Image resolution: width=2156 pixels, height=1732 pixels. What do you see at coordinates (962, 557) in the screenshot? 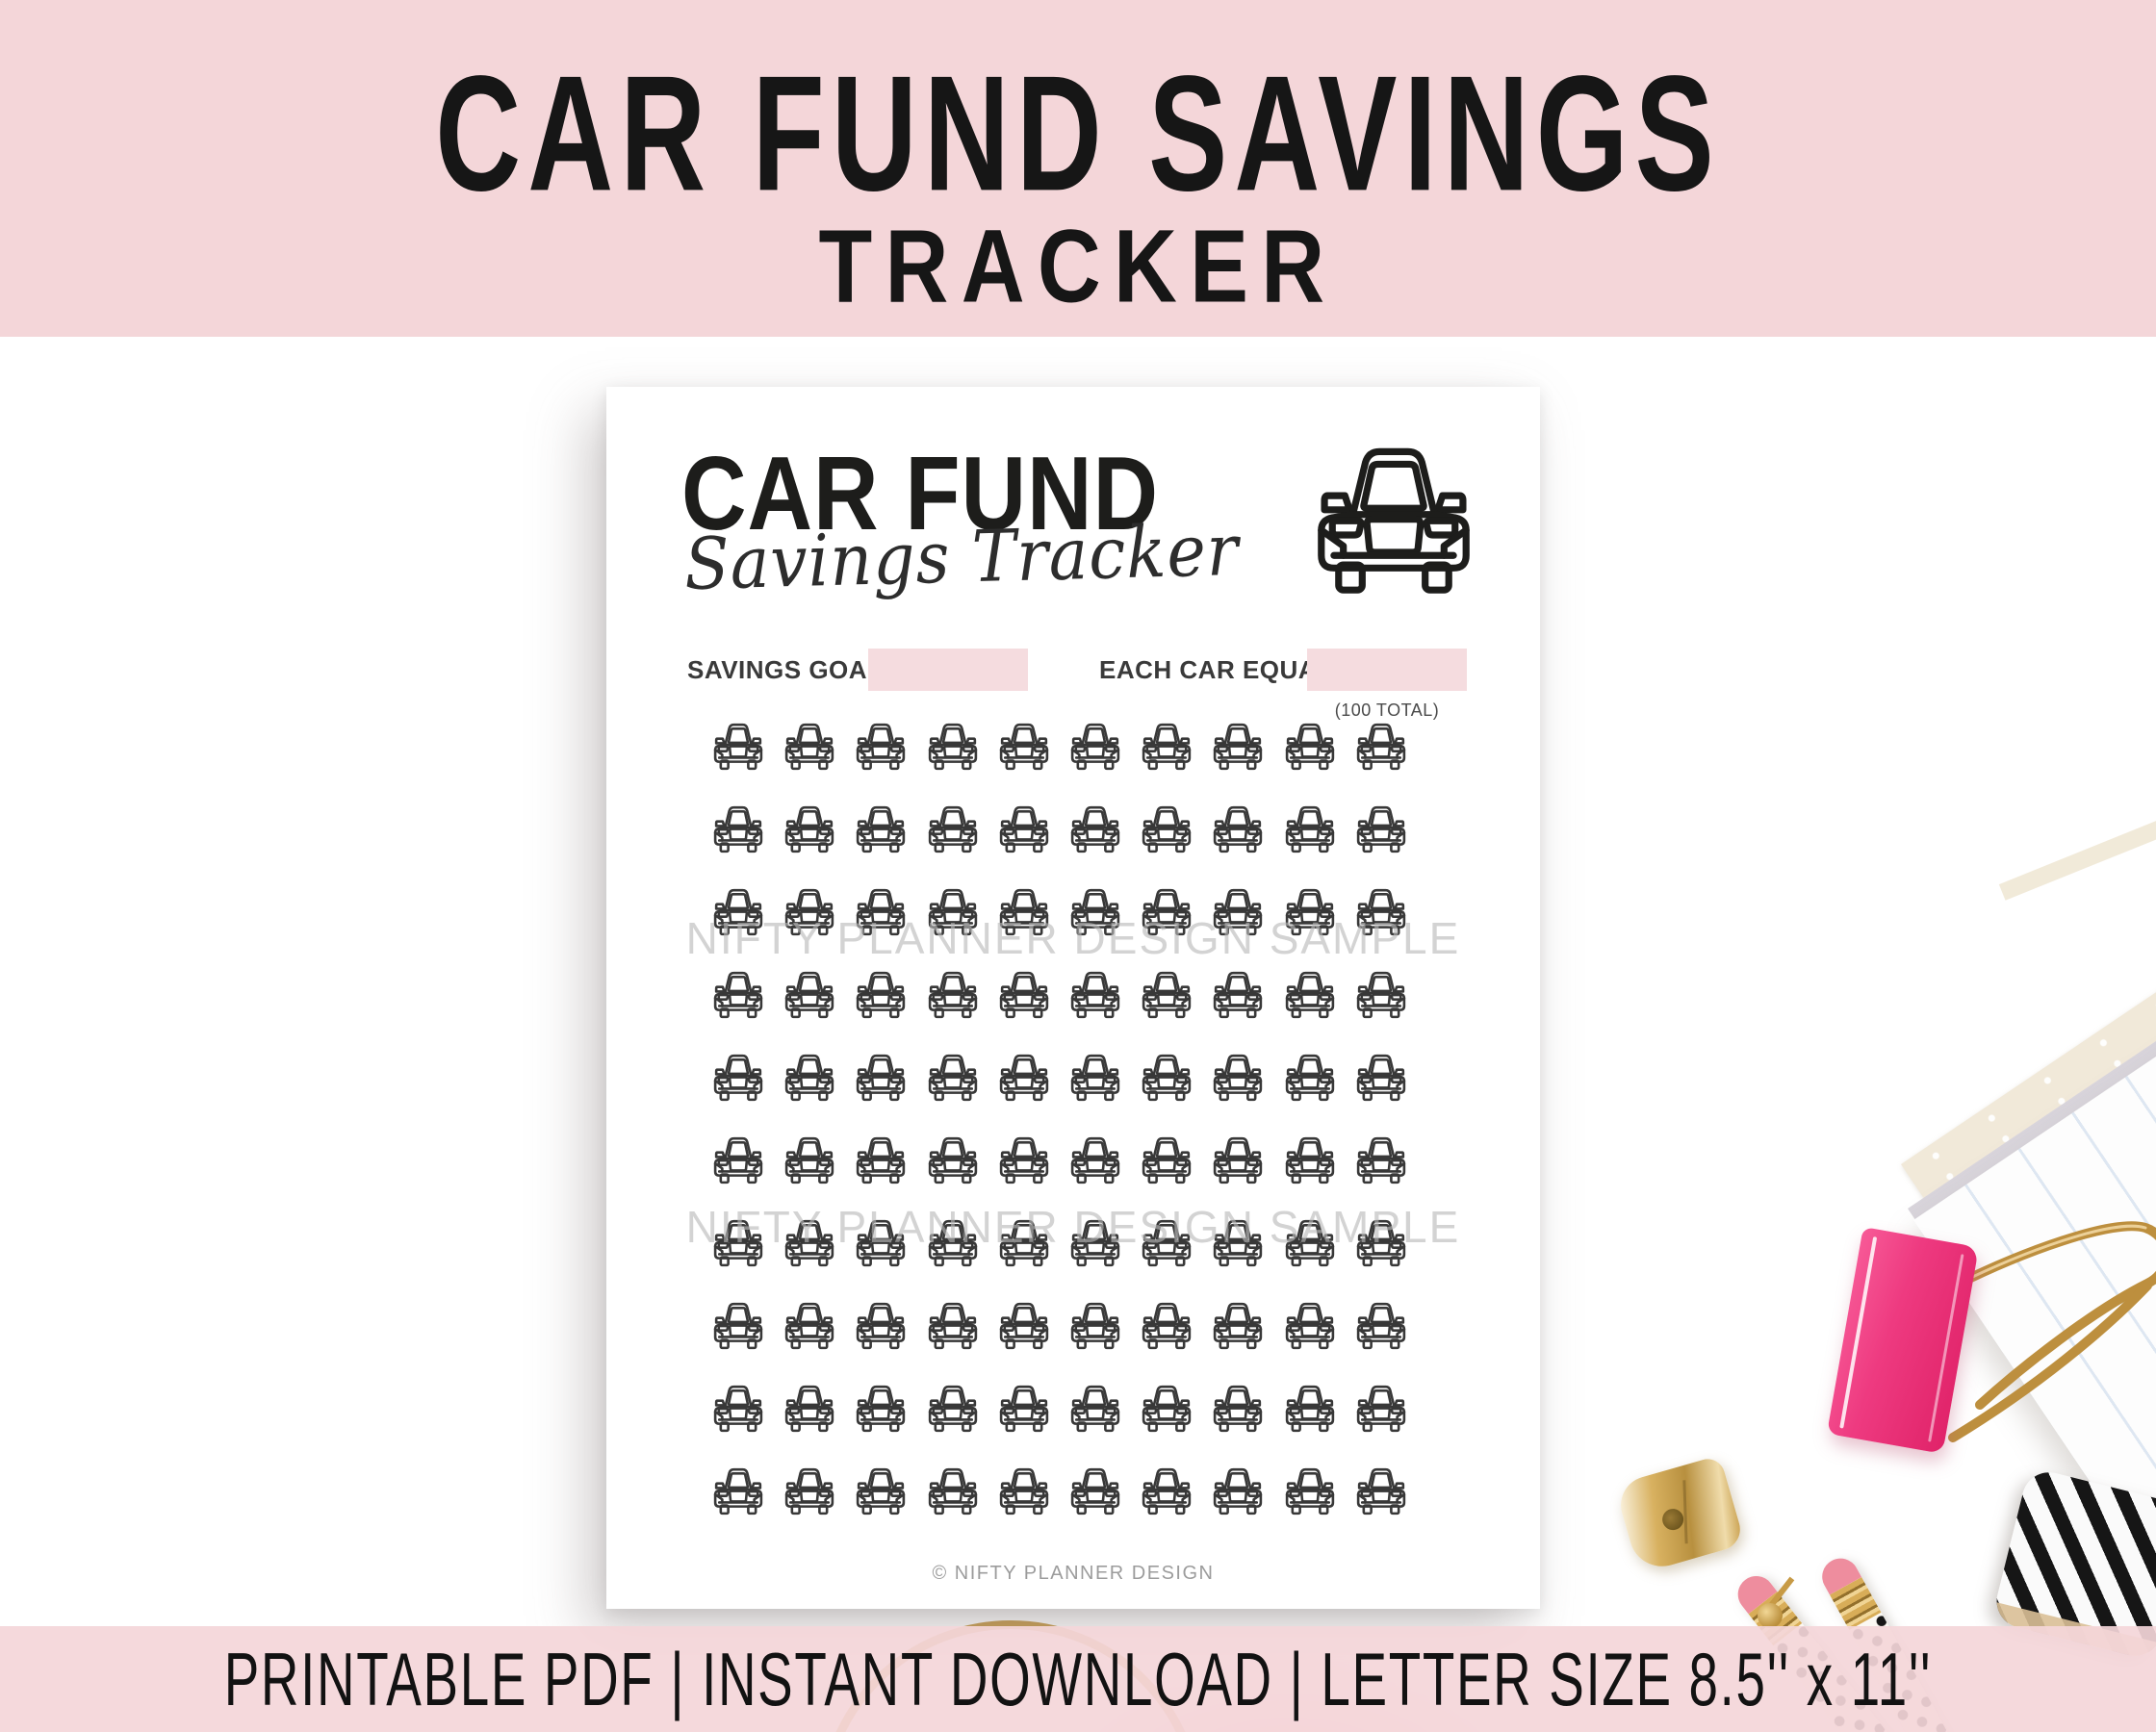
I see `page-subtitle: Savings Tracker` at bounding box center [962, 557].